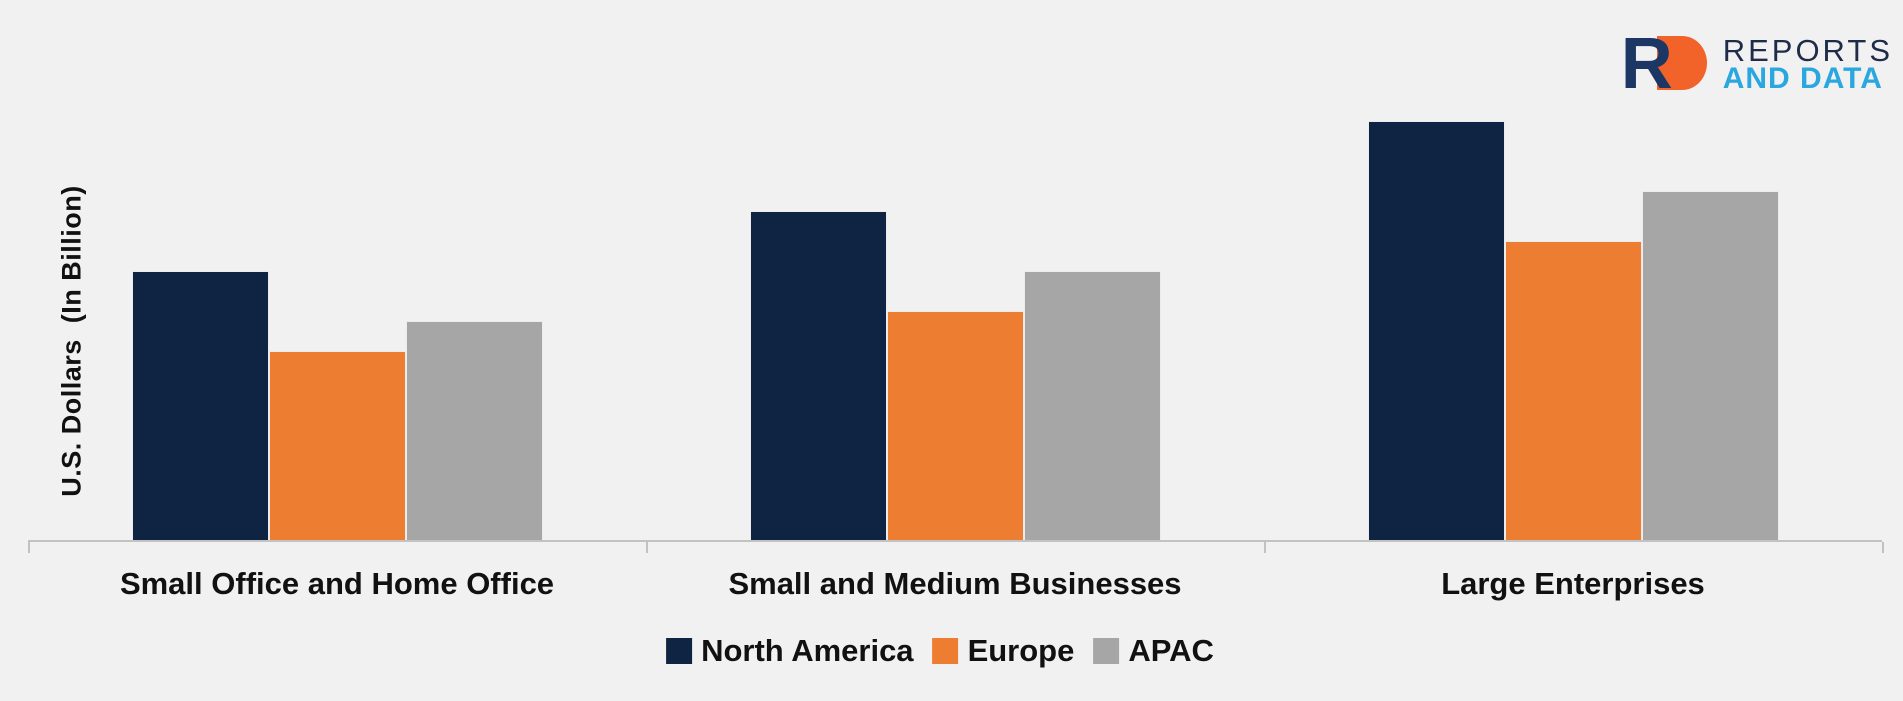 Image resolution: width=1903 pixels, height=701 pixels. Describe the element at coordinates (1092, 406) in the screenshot. I see `bar-apac-small-and-medium-businesses` at that location.